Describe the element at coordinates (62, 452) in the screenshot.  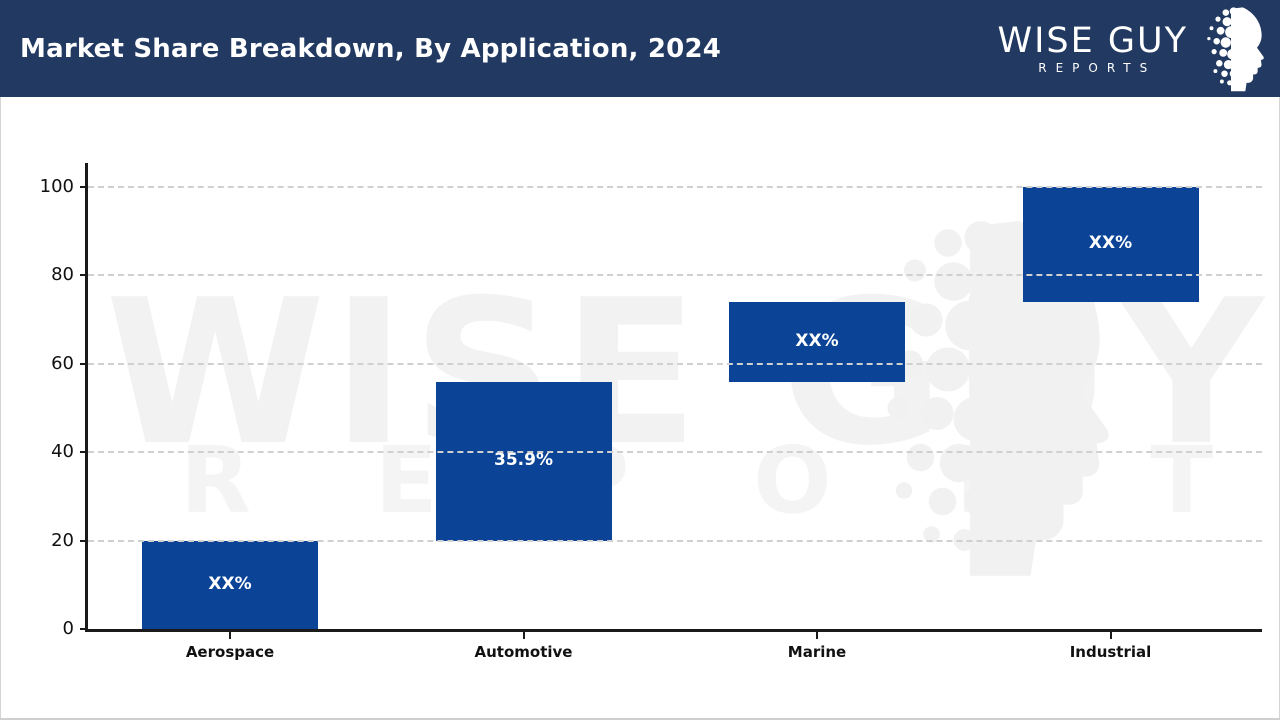
I see `y-tick-label: 40` at that location.